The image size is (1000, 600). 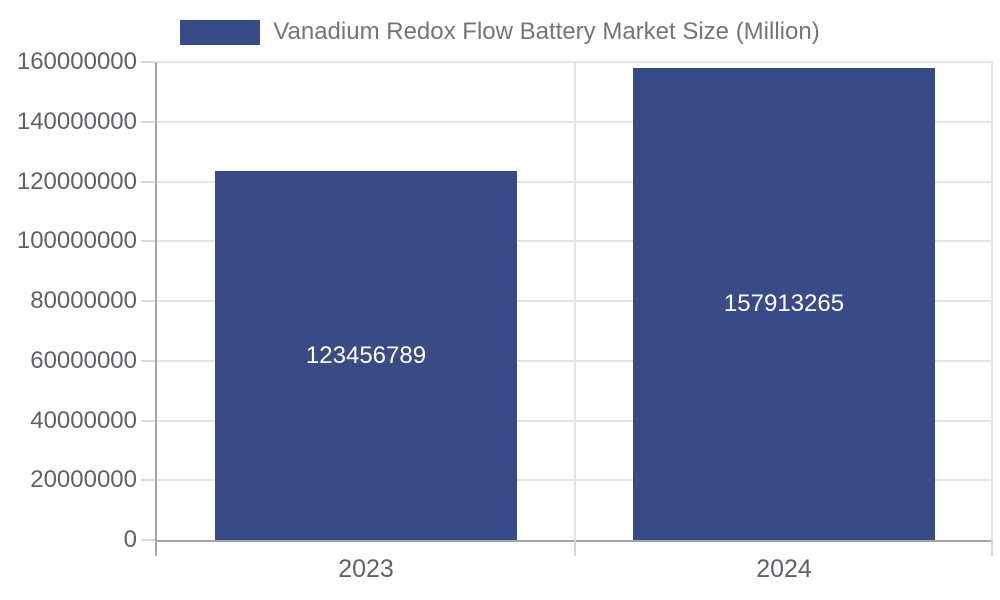 What do you see at coordinates (83, 420) in the screenshot?
I see `y-axis-tick-label: 40000000` at bounding box center [83, 420].